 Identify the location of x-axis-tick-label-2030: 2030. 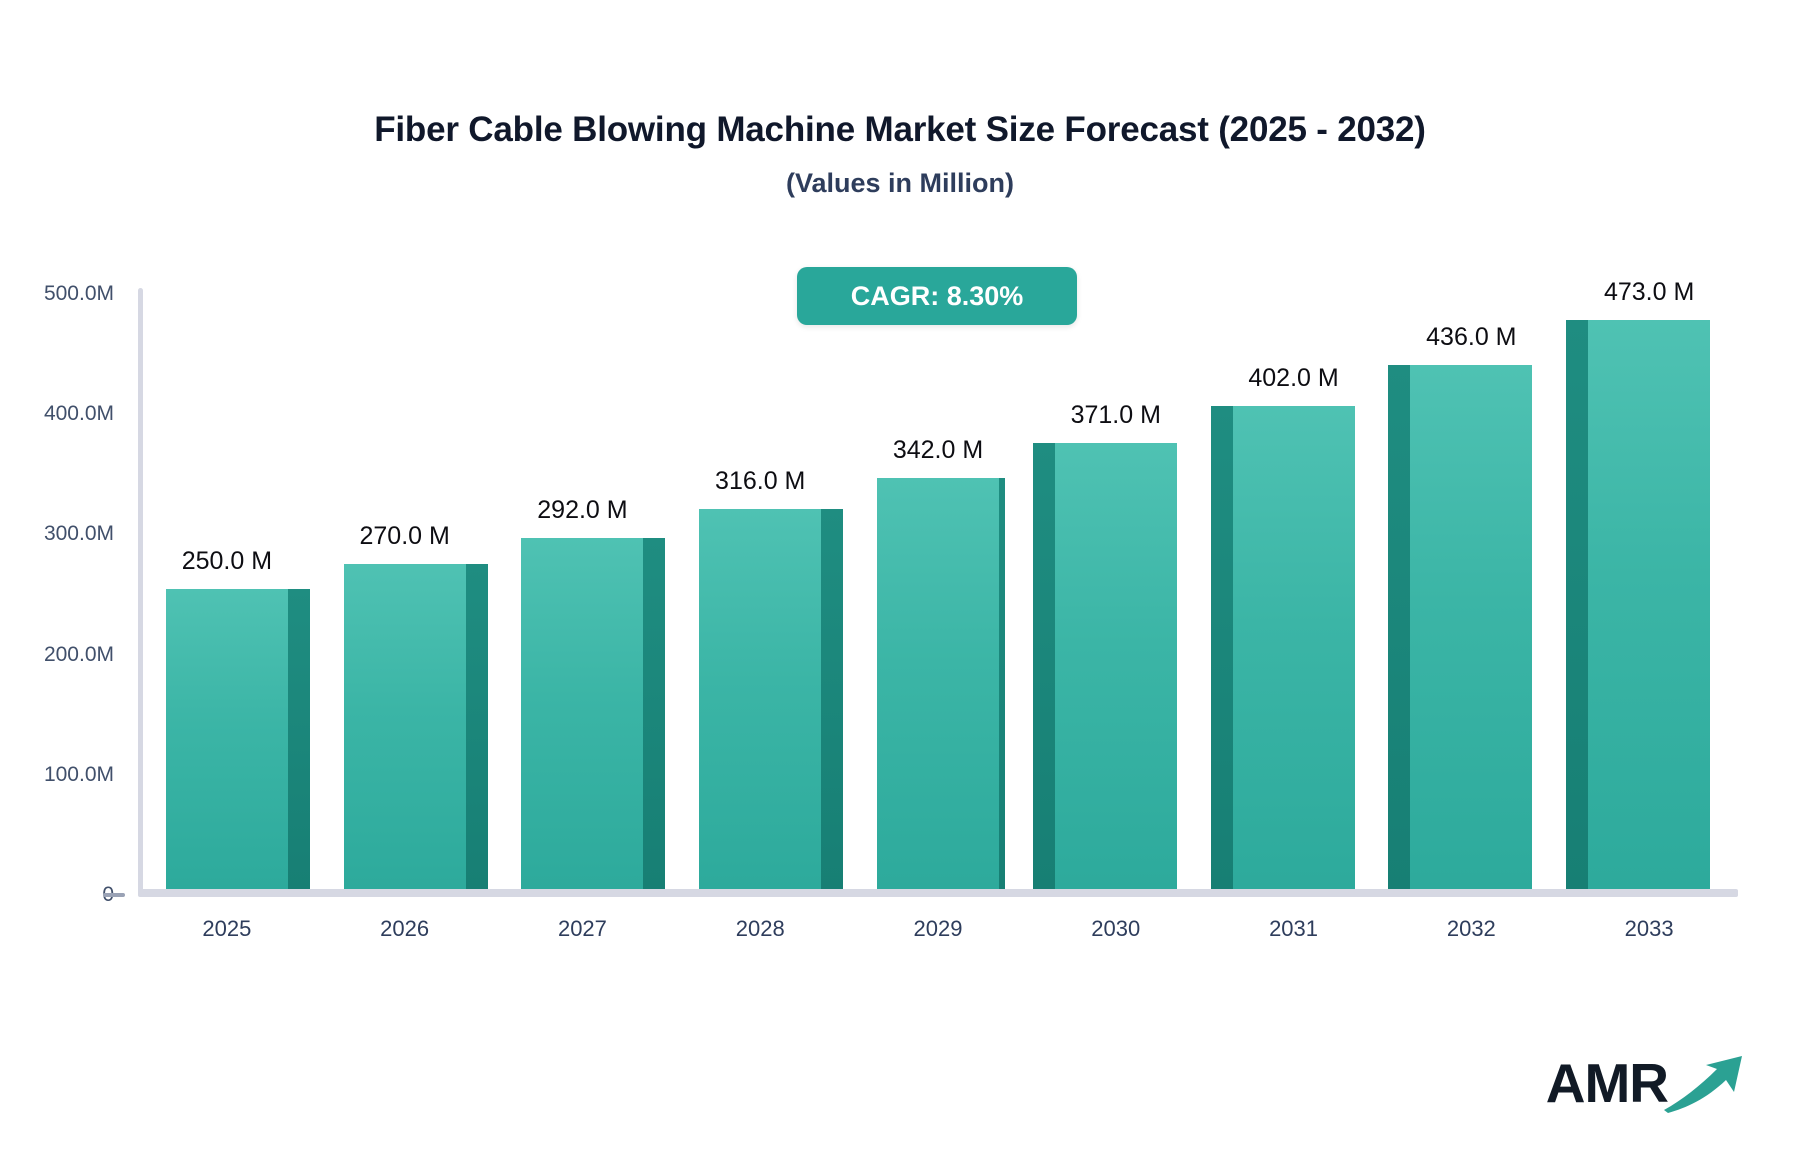
(1116, 928).